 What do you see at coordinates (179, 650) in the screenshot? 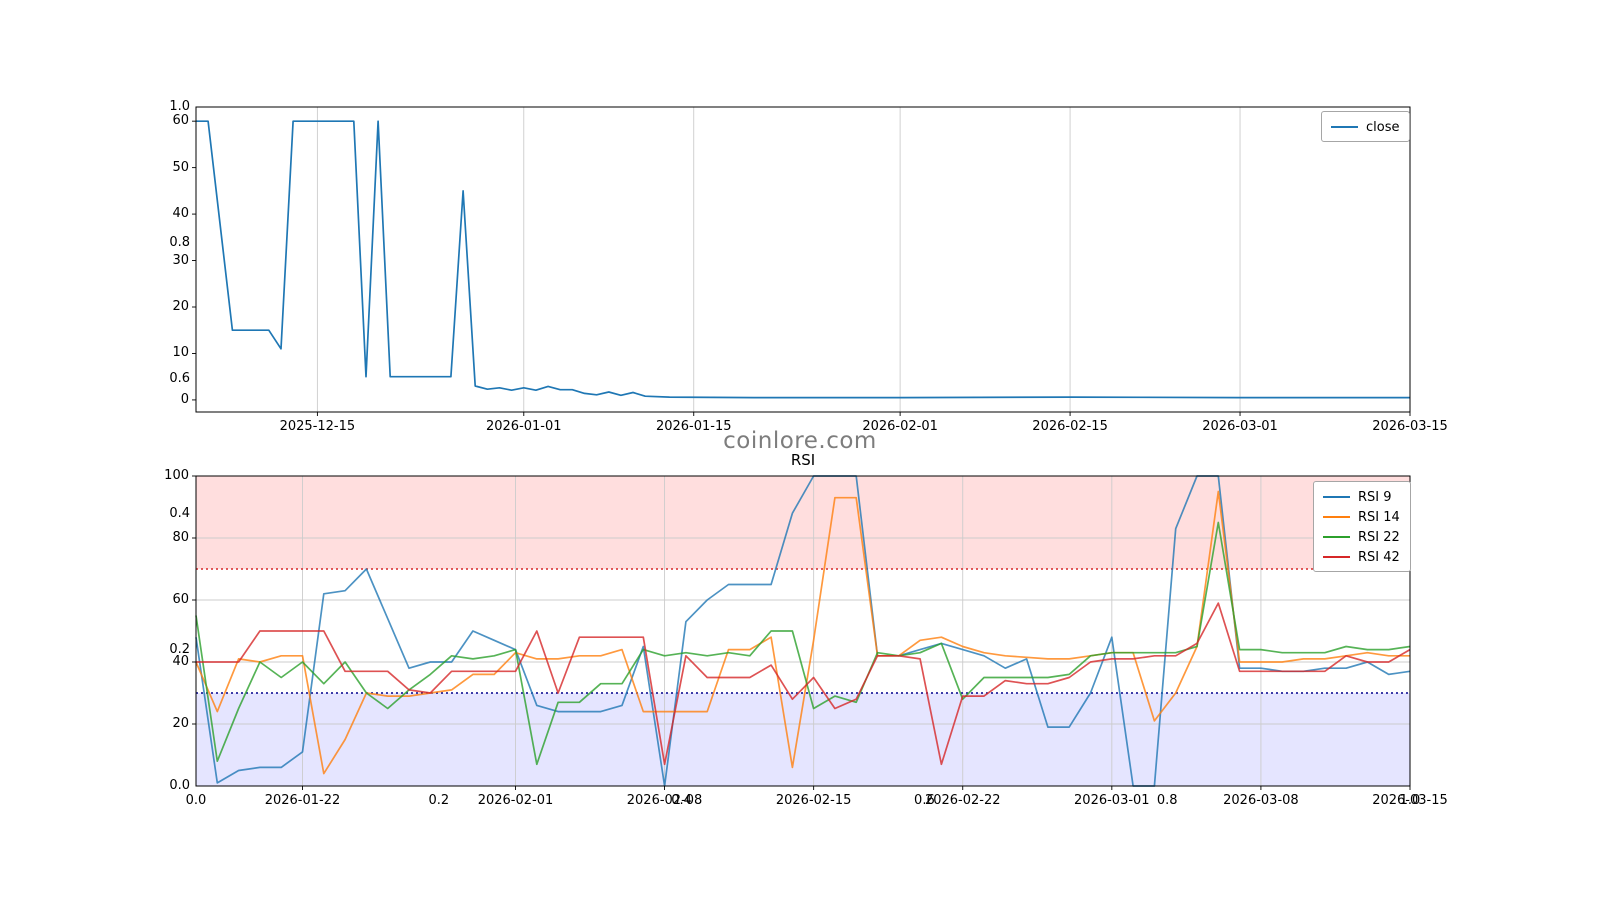
I see `figure-y-tick-label: 0.2` at bounding box center [179, 650].